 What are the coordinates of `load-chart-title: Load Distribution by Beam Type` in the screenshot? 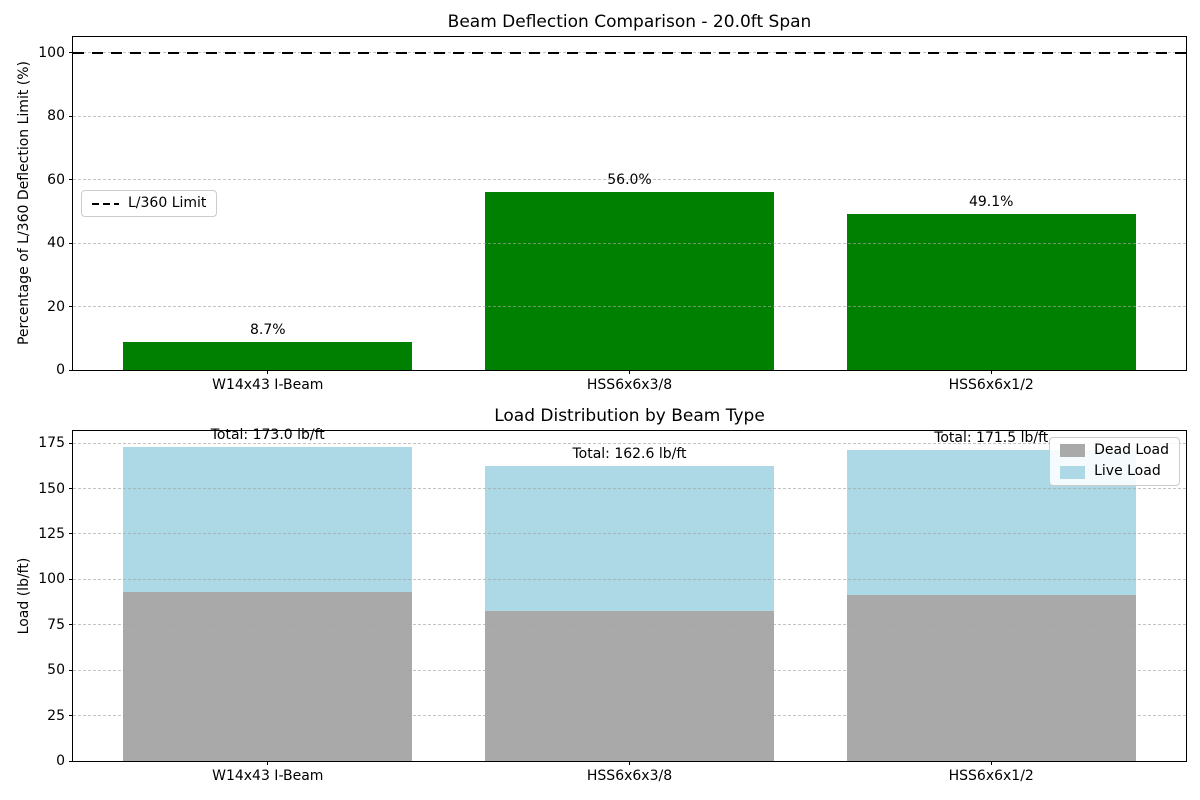 It's located at (629, 416).